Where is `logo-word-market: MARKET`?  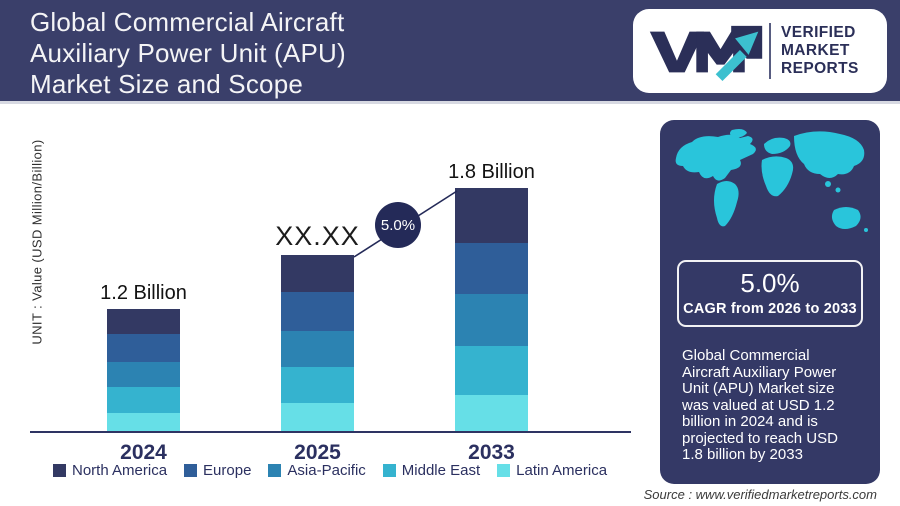 logo-word-market: MARKET is located at coordinates (815, 50).